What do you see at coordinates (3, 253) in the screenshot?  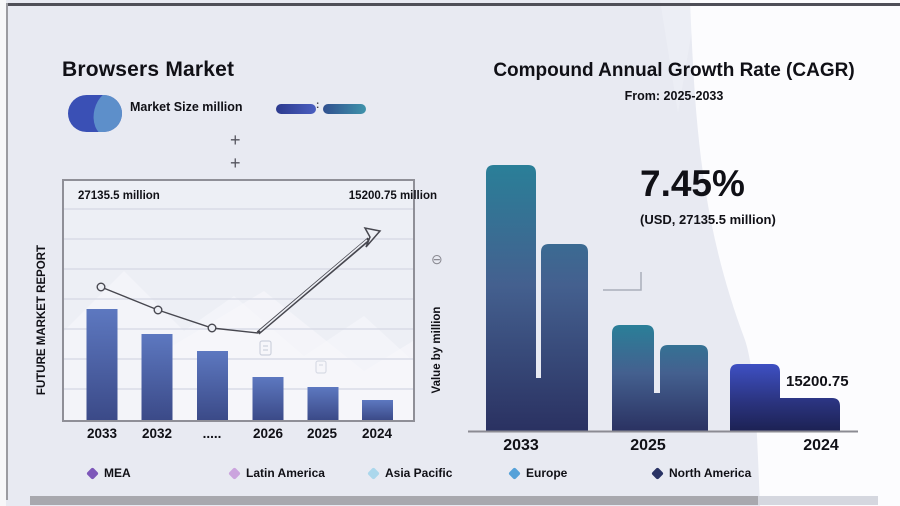 I see `frame-left` at bounding box center [3, 253].